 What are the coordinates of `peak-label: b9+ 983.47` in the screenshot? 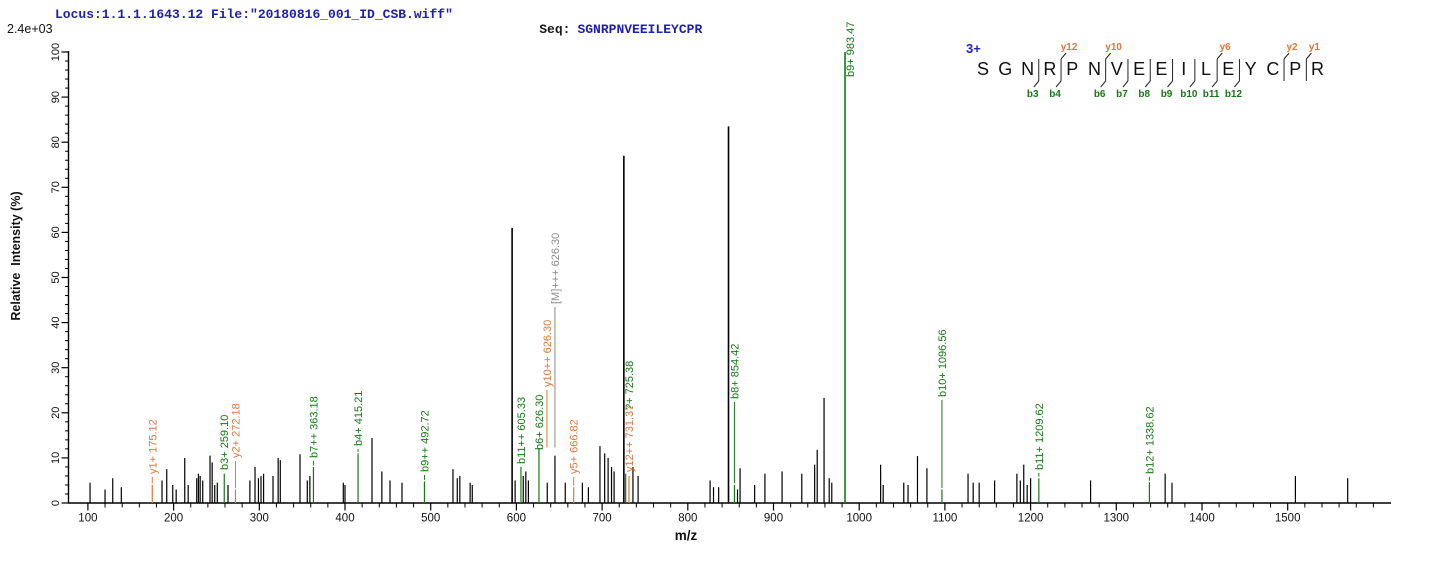 It's located at (851, 49).